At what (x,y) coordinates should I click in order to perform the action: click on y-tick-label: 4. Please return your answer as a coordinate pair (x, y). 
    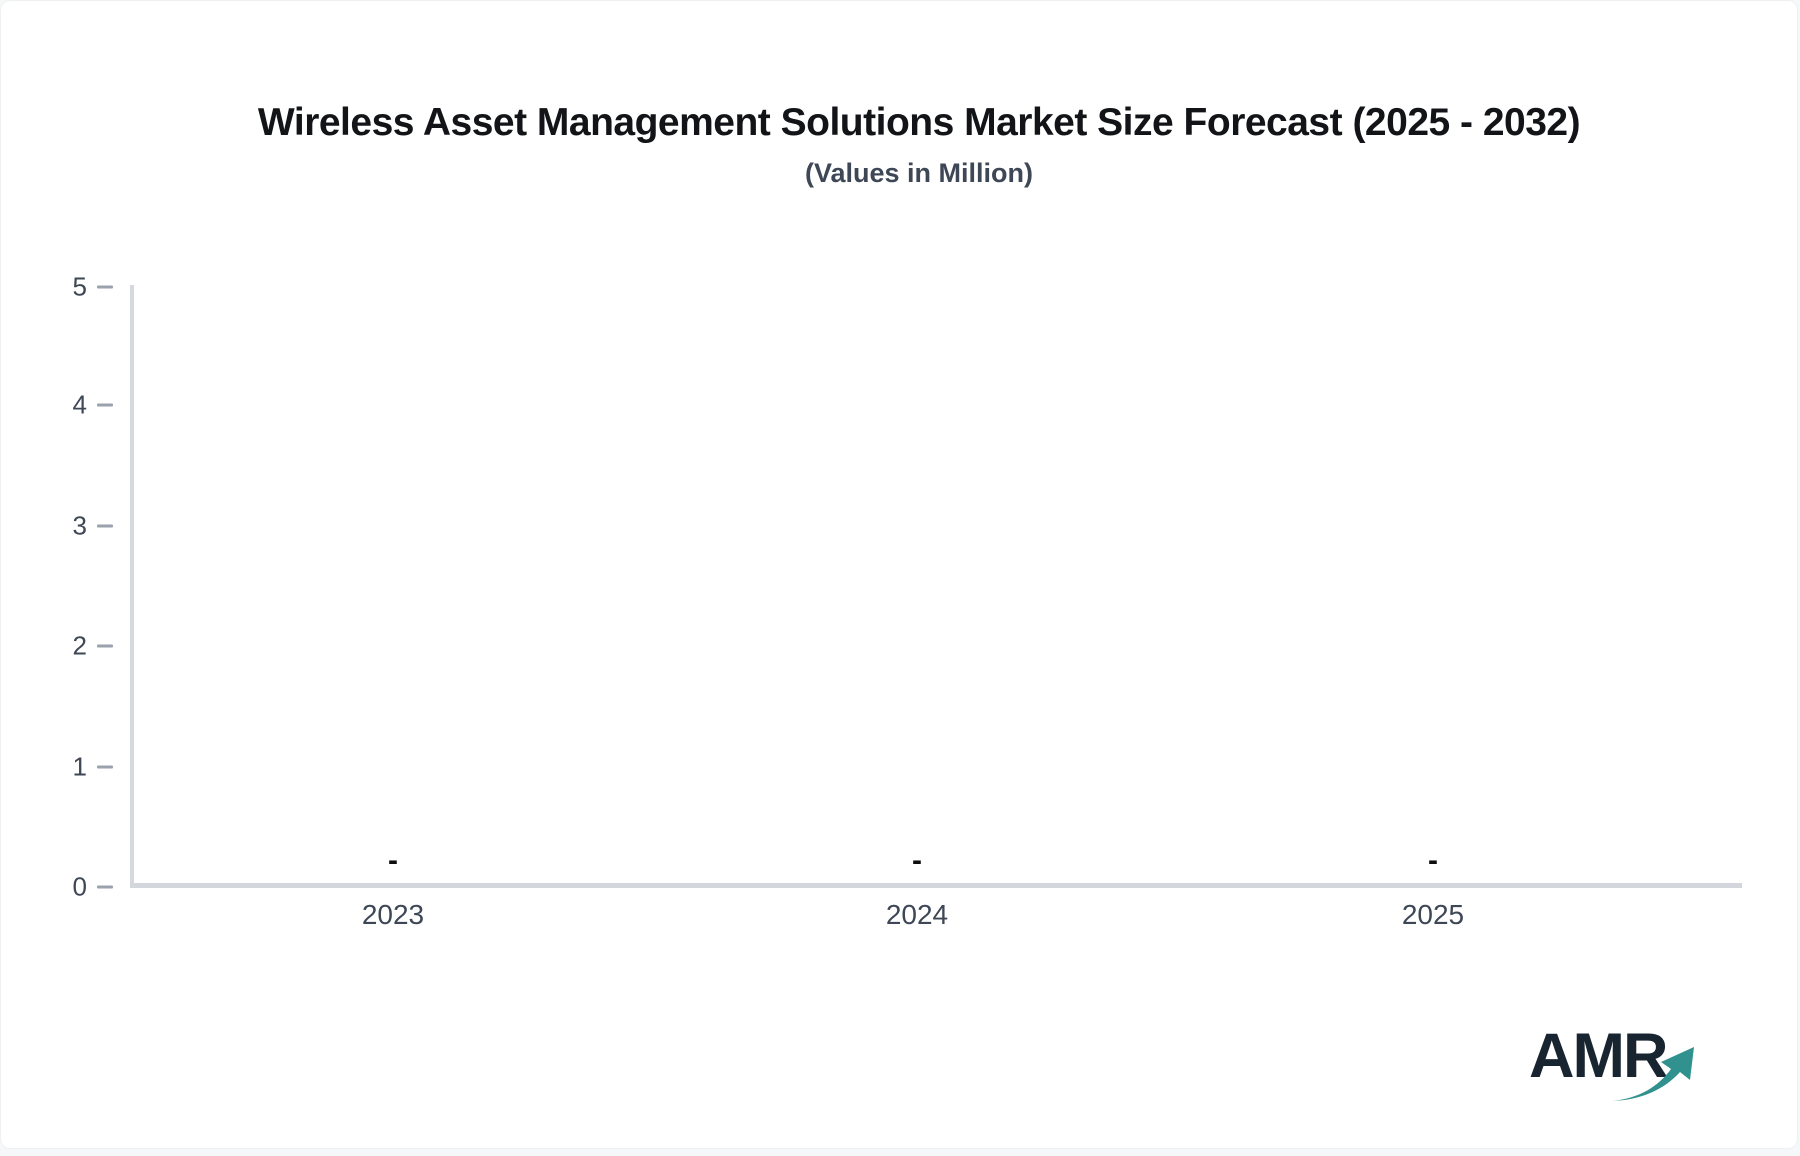
    Looking at the image, I should click on (79, 404).